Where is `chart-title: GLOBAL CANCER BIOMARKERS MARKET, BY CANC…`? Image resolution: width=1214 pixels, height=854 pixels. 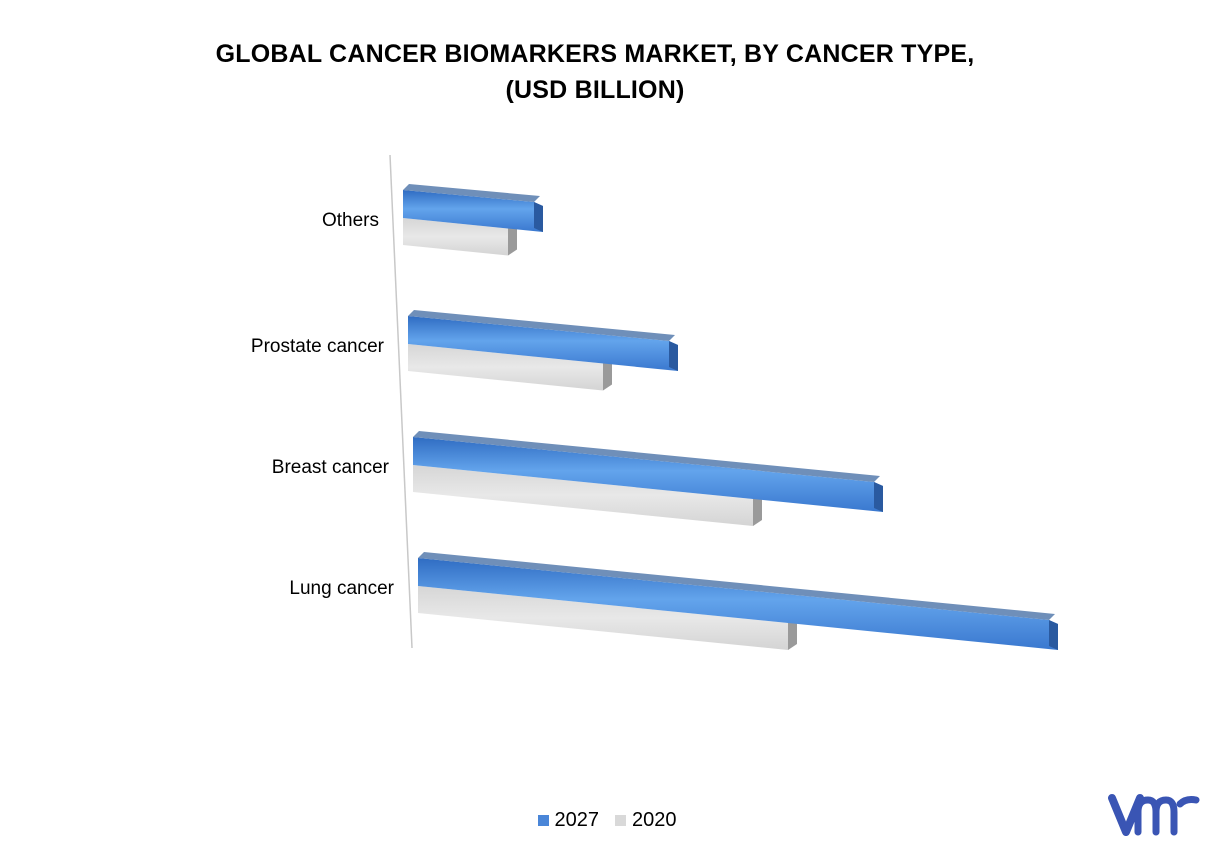 chart-title: GLOBAL CANCER BIOMARKERS MARKET, BY CANC… is located at coordinates (595, 72).